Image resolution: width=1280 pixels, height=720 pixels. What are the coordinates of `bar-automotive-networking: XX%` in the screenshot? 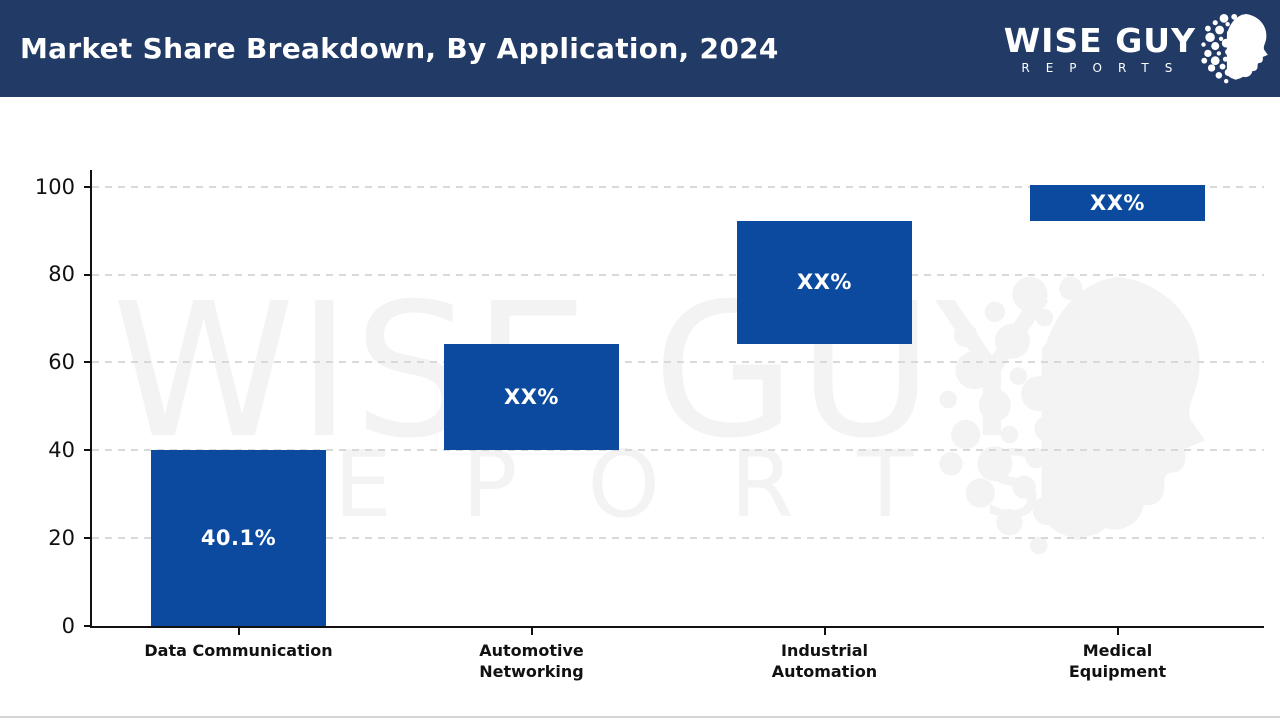 It's located at (531, 396).